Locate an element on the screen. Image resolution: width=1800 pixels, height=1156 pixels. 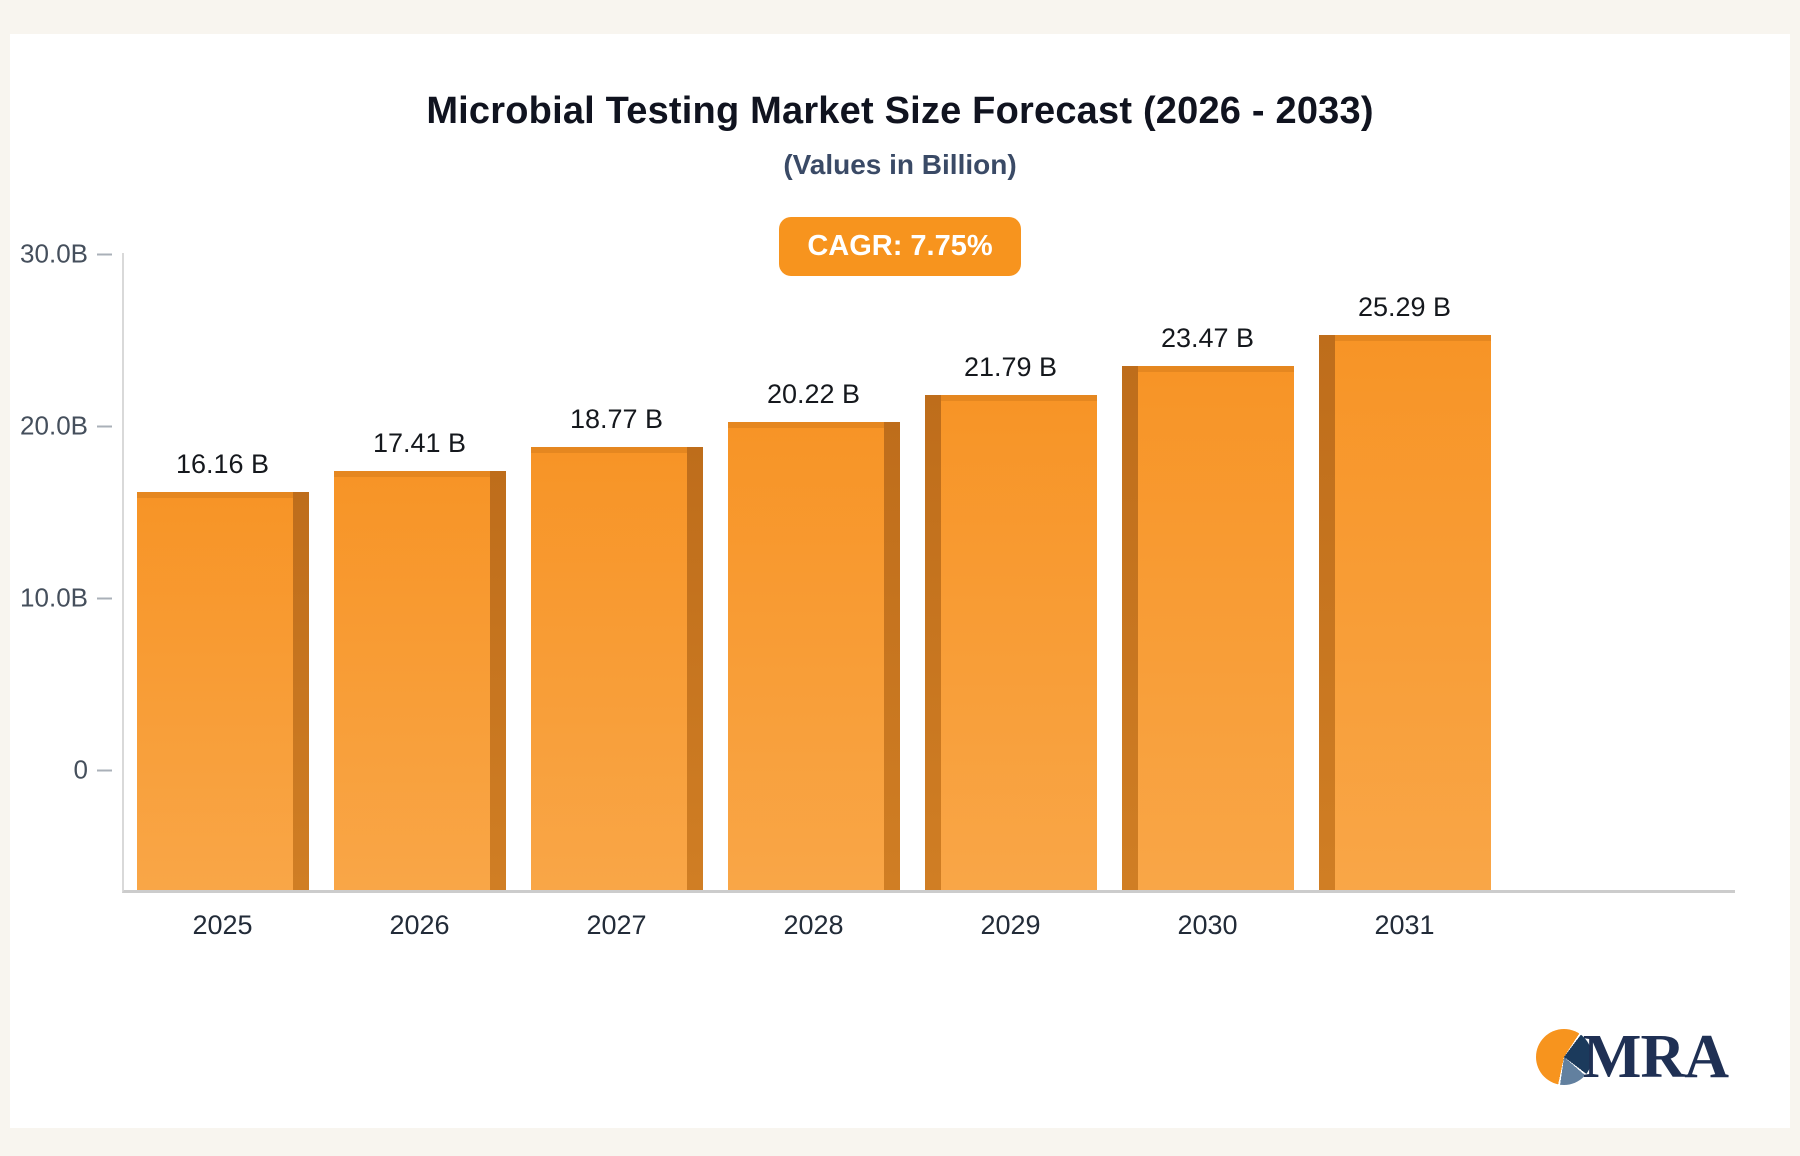
y-tick-label: 0 is located at coordinates (80, 769).